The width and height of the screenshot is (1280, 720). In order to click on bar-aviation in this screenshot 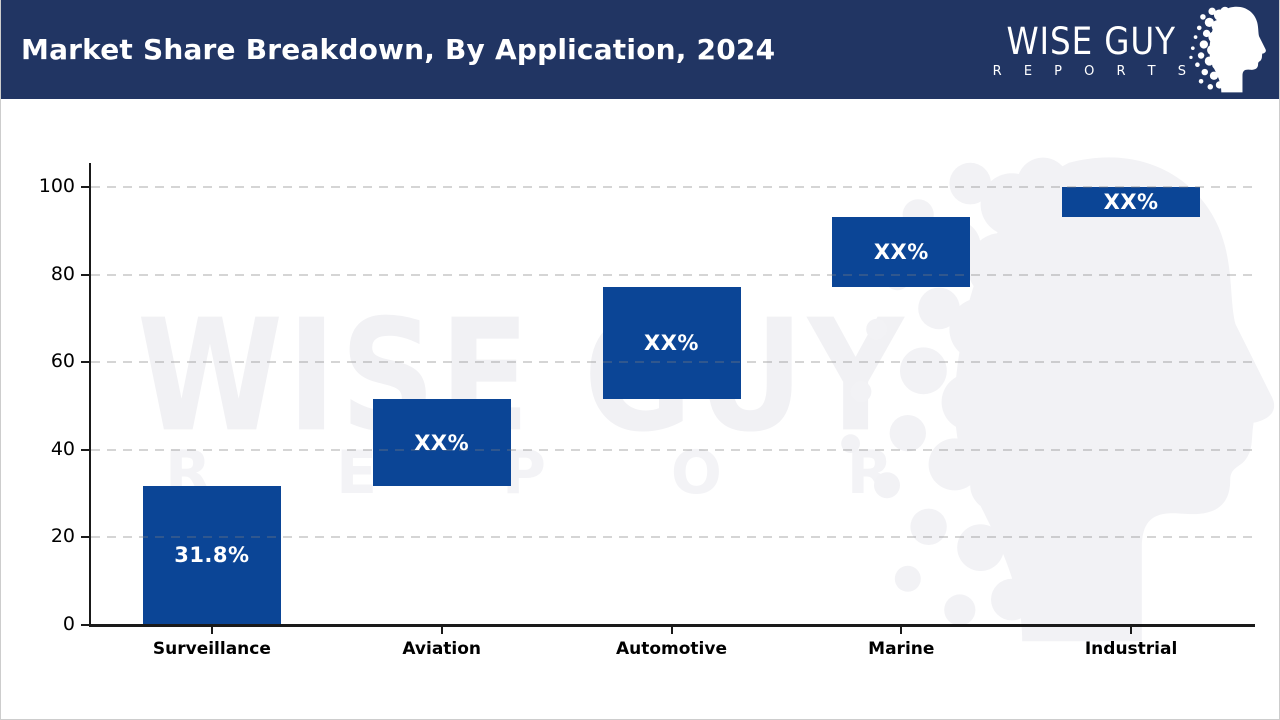, I will do `click(441, 442)`.